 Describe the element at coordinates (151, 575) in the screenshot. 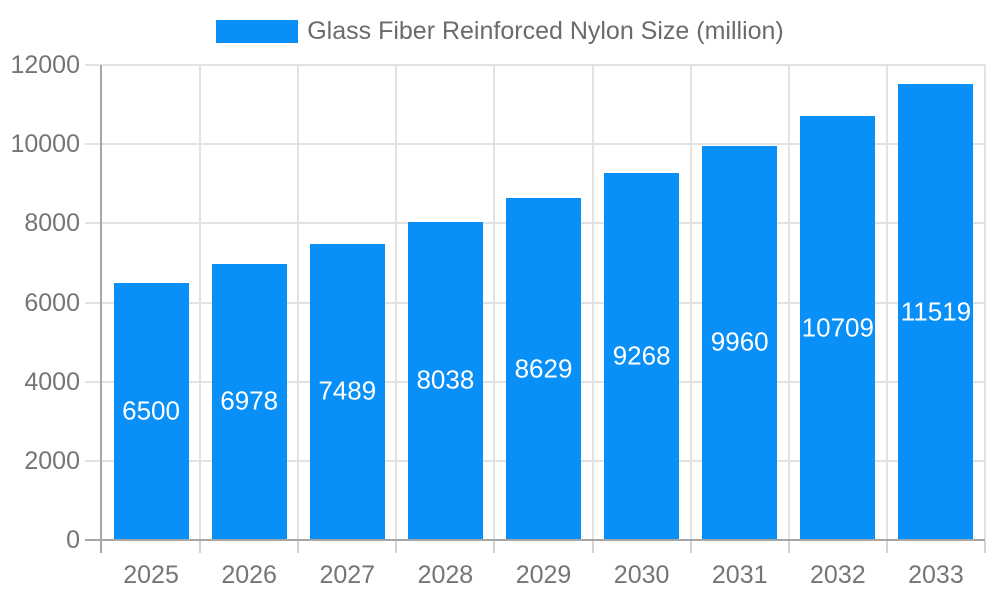

I see `x-axis-label-2025: 2025` at that location.